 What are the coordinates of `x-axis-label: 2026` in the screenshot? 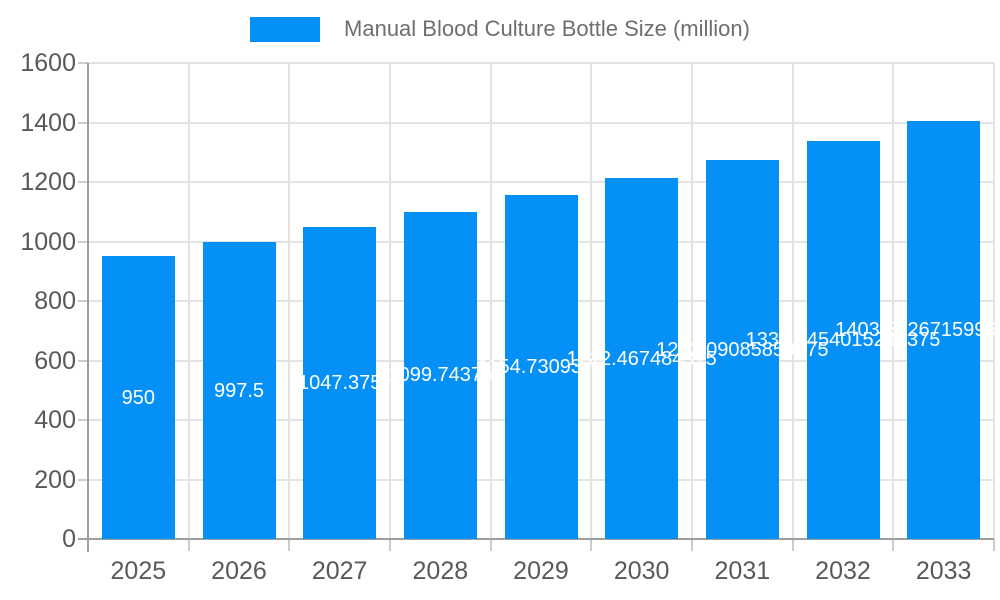 It's located at (239, 571).